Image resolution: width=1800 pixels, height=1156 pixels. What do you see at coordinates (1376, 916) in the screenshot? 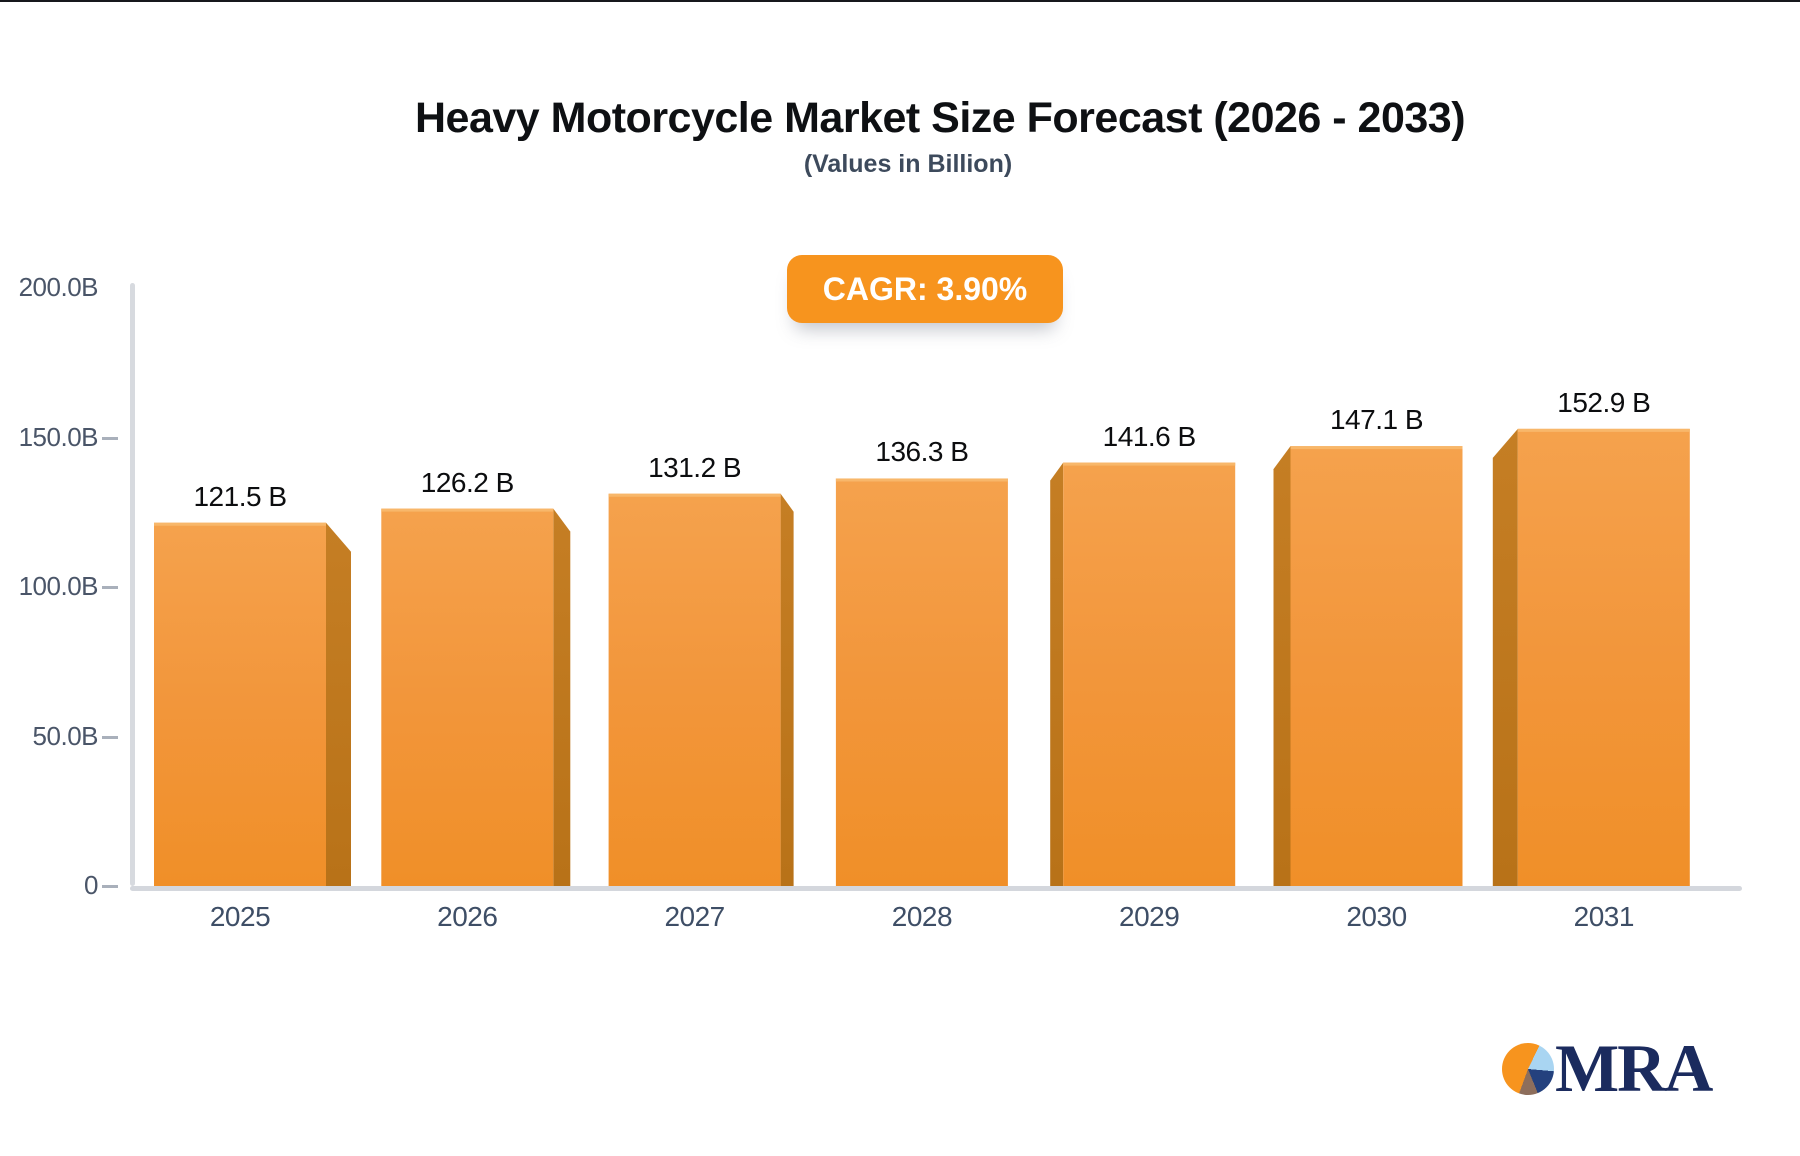
I see `x-axis-label: 2030` at bounding box center [1376, 916].